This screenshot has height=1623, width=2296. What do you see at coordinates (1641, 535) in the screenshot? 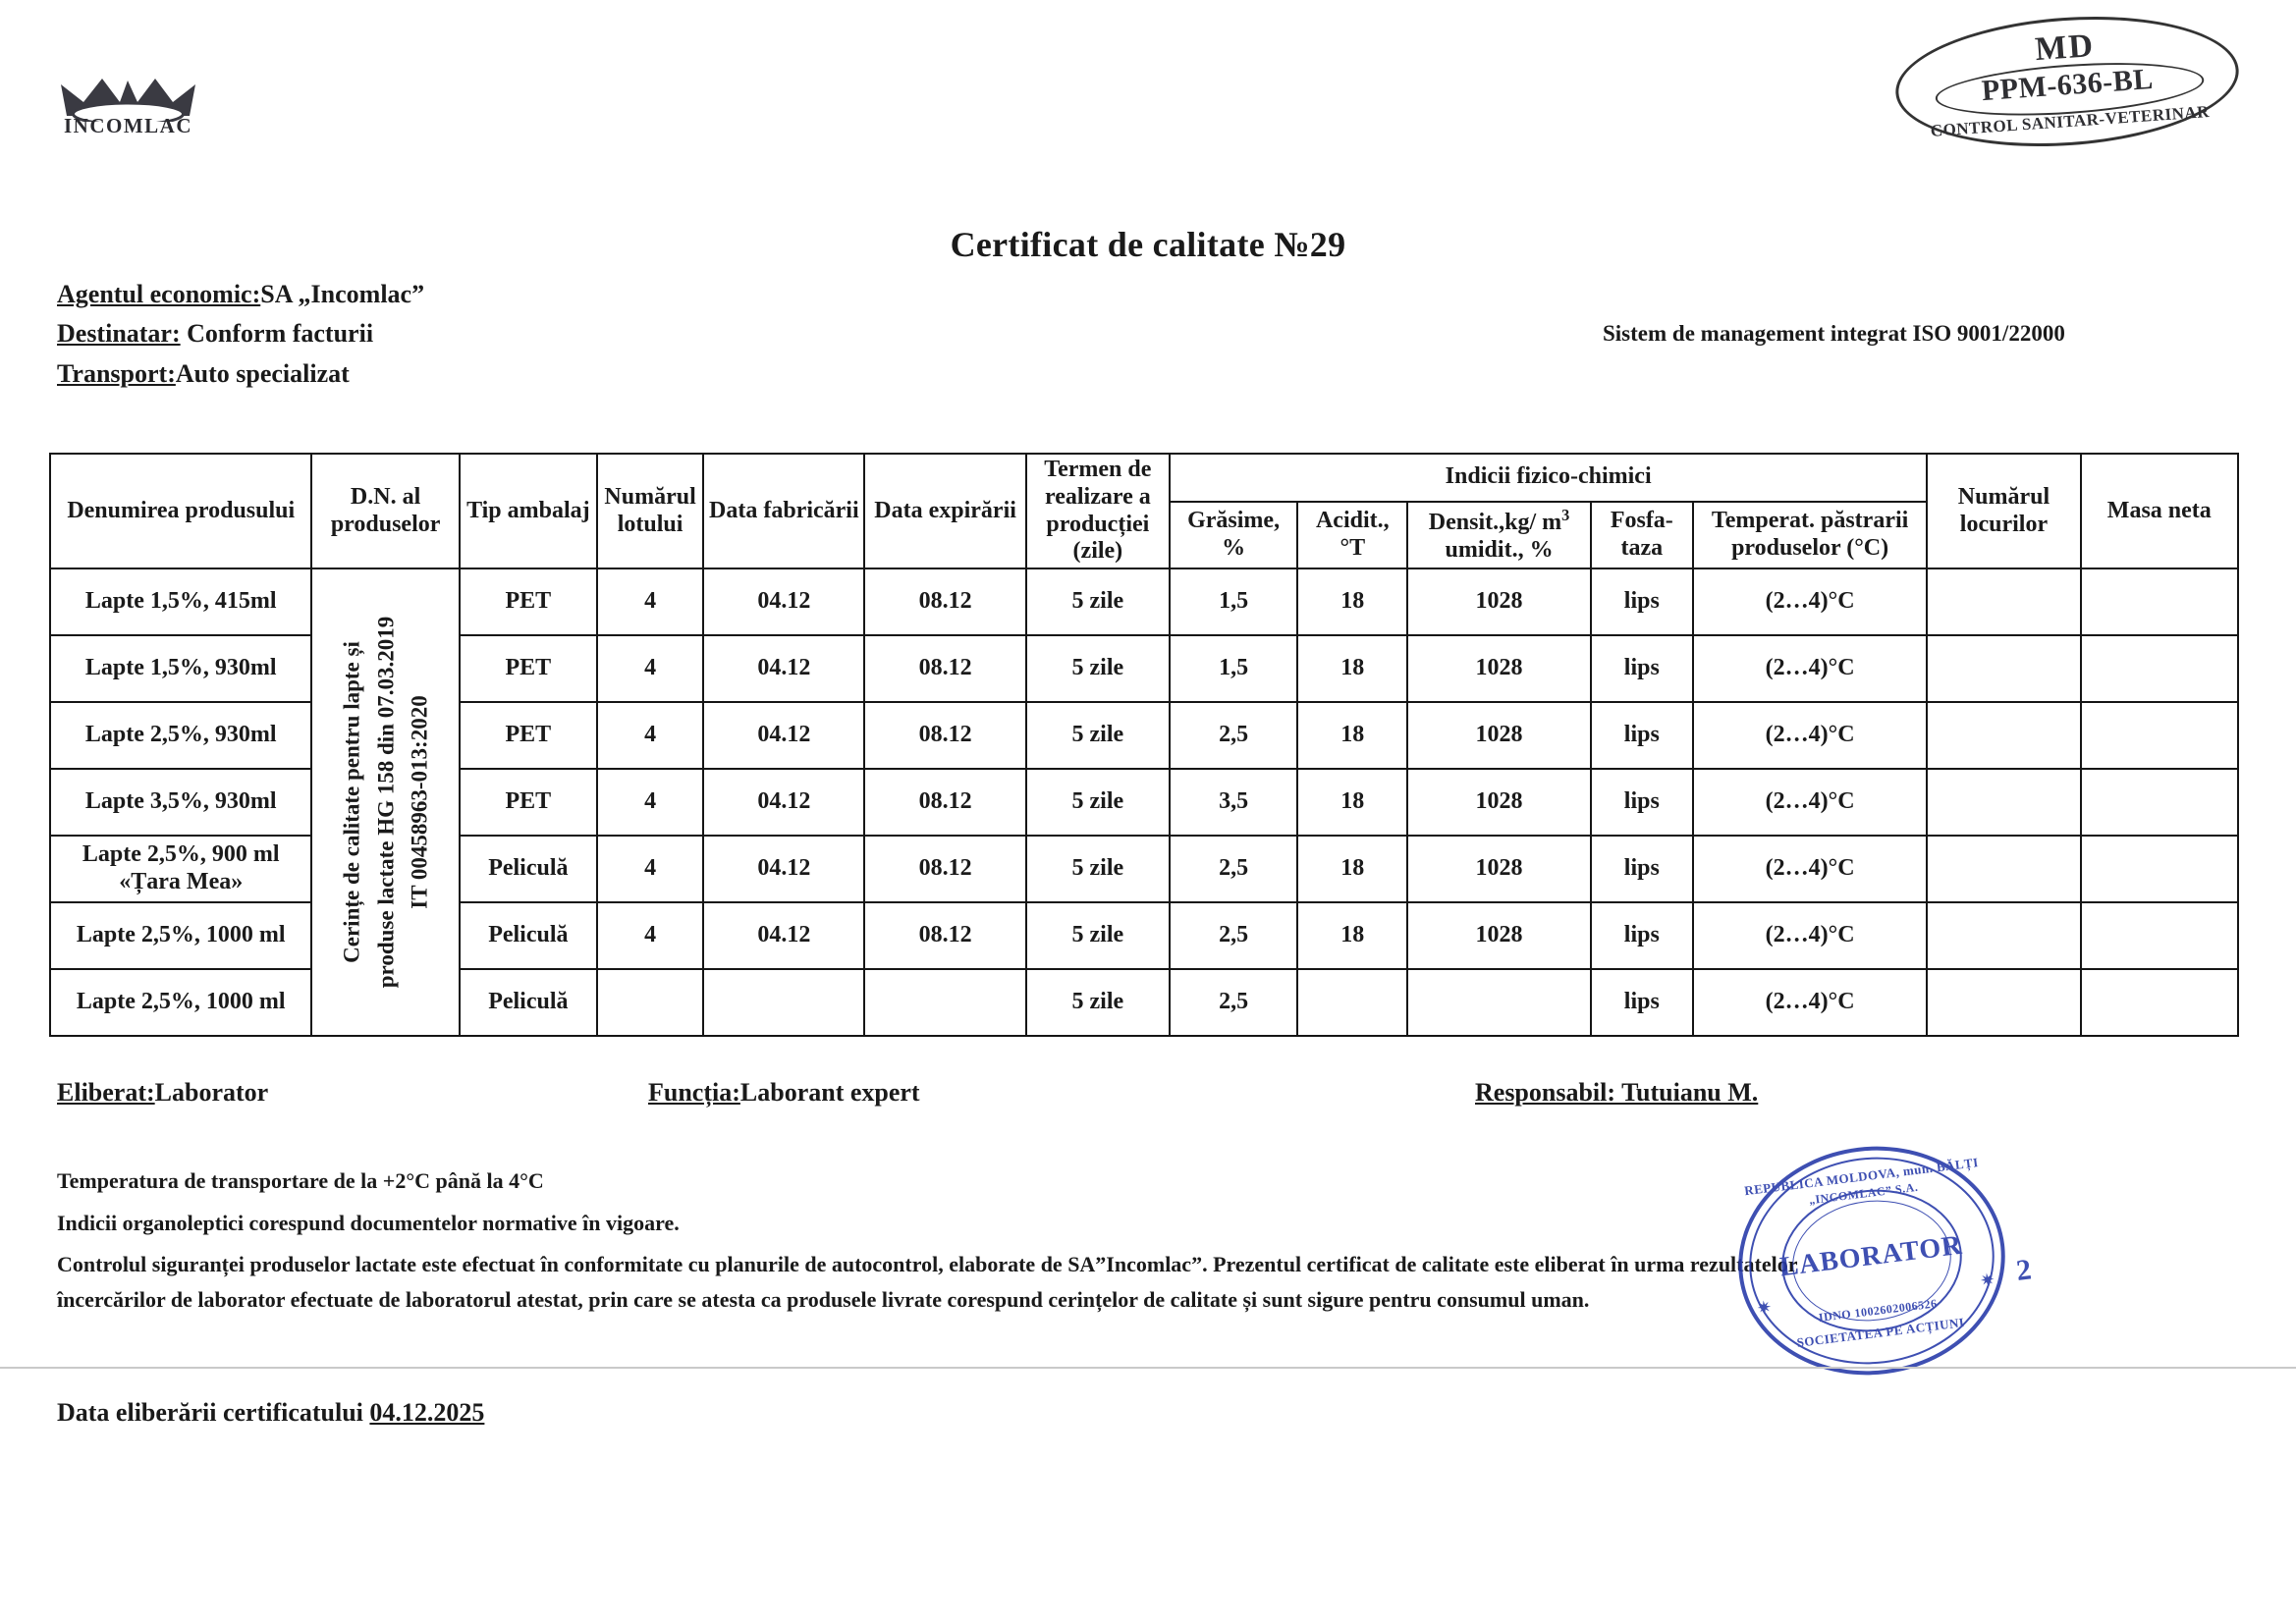
I see `col-fosfataza: Fosfa-taza` at bounding box center [1641, 535].